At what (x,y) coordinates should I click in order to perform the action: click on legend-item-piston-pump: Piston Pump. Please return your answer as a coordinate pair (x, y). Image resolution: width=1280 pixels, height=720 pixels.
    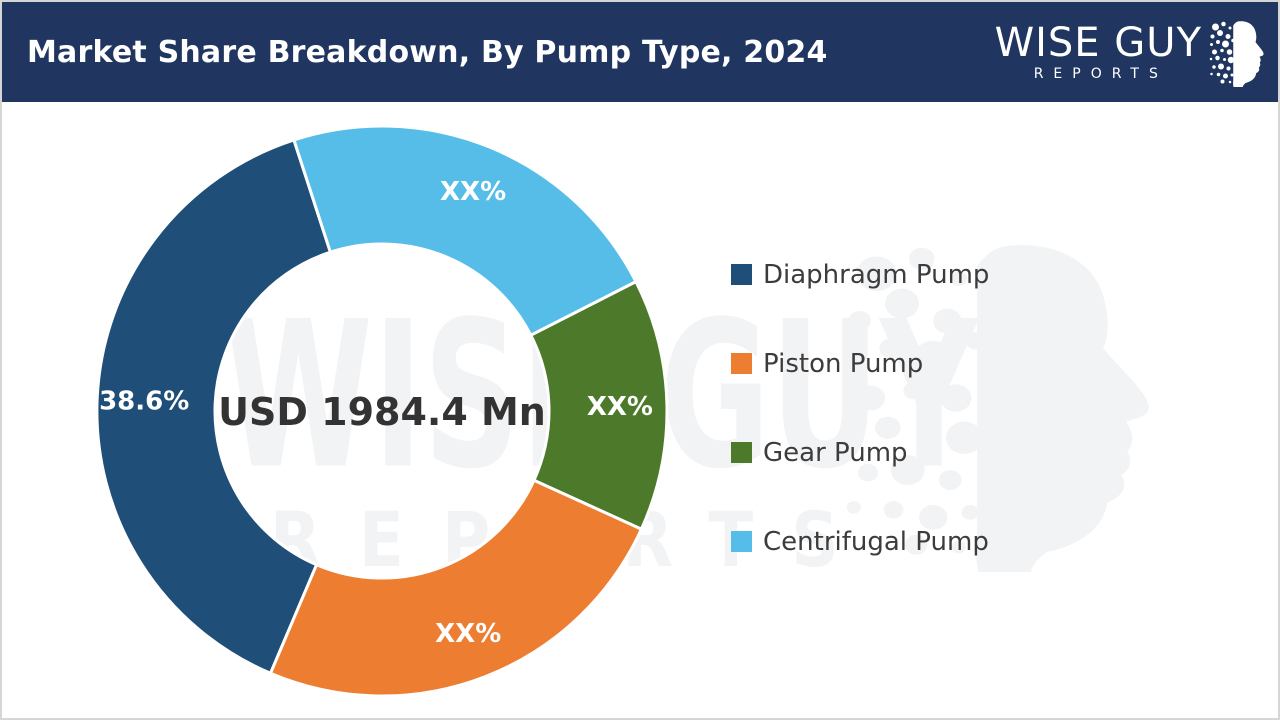
    Looking at the image, I should click on (860, 363).